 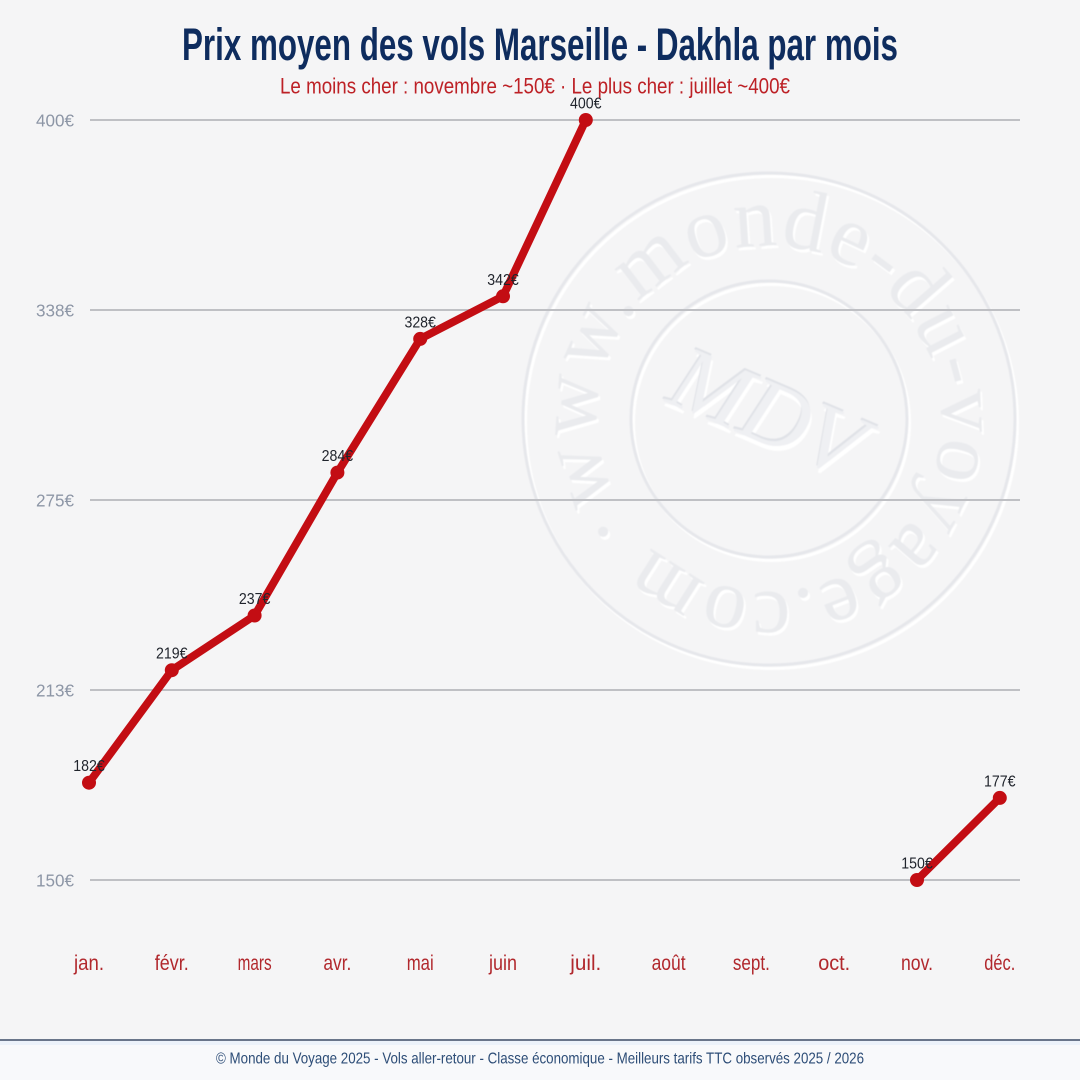 What do you see at coordinates (55, 691) in the screenshot?
I see `svg-text: 213€` at bounding box center [55, 691].